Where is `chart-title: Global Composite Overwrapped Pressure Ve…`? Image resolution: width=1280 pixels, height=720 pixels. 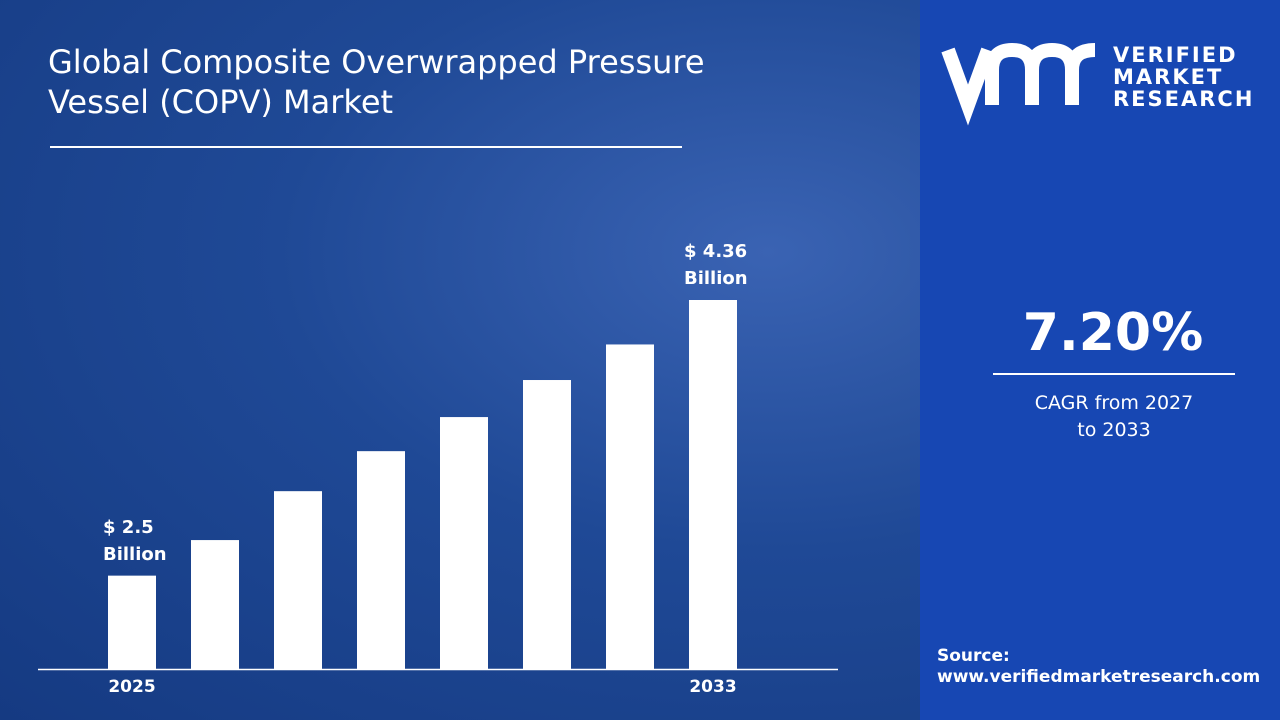 chart-title: Global Composite Overwrapped Pressure Ve… is located at coordinates (376, 82).